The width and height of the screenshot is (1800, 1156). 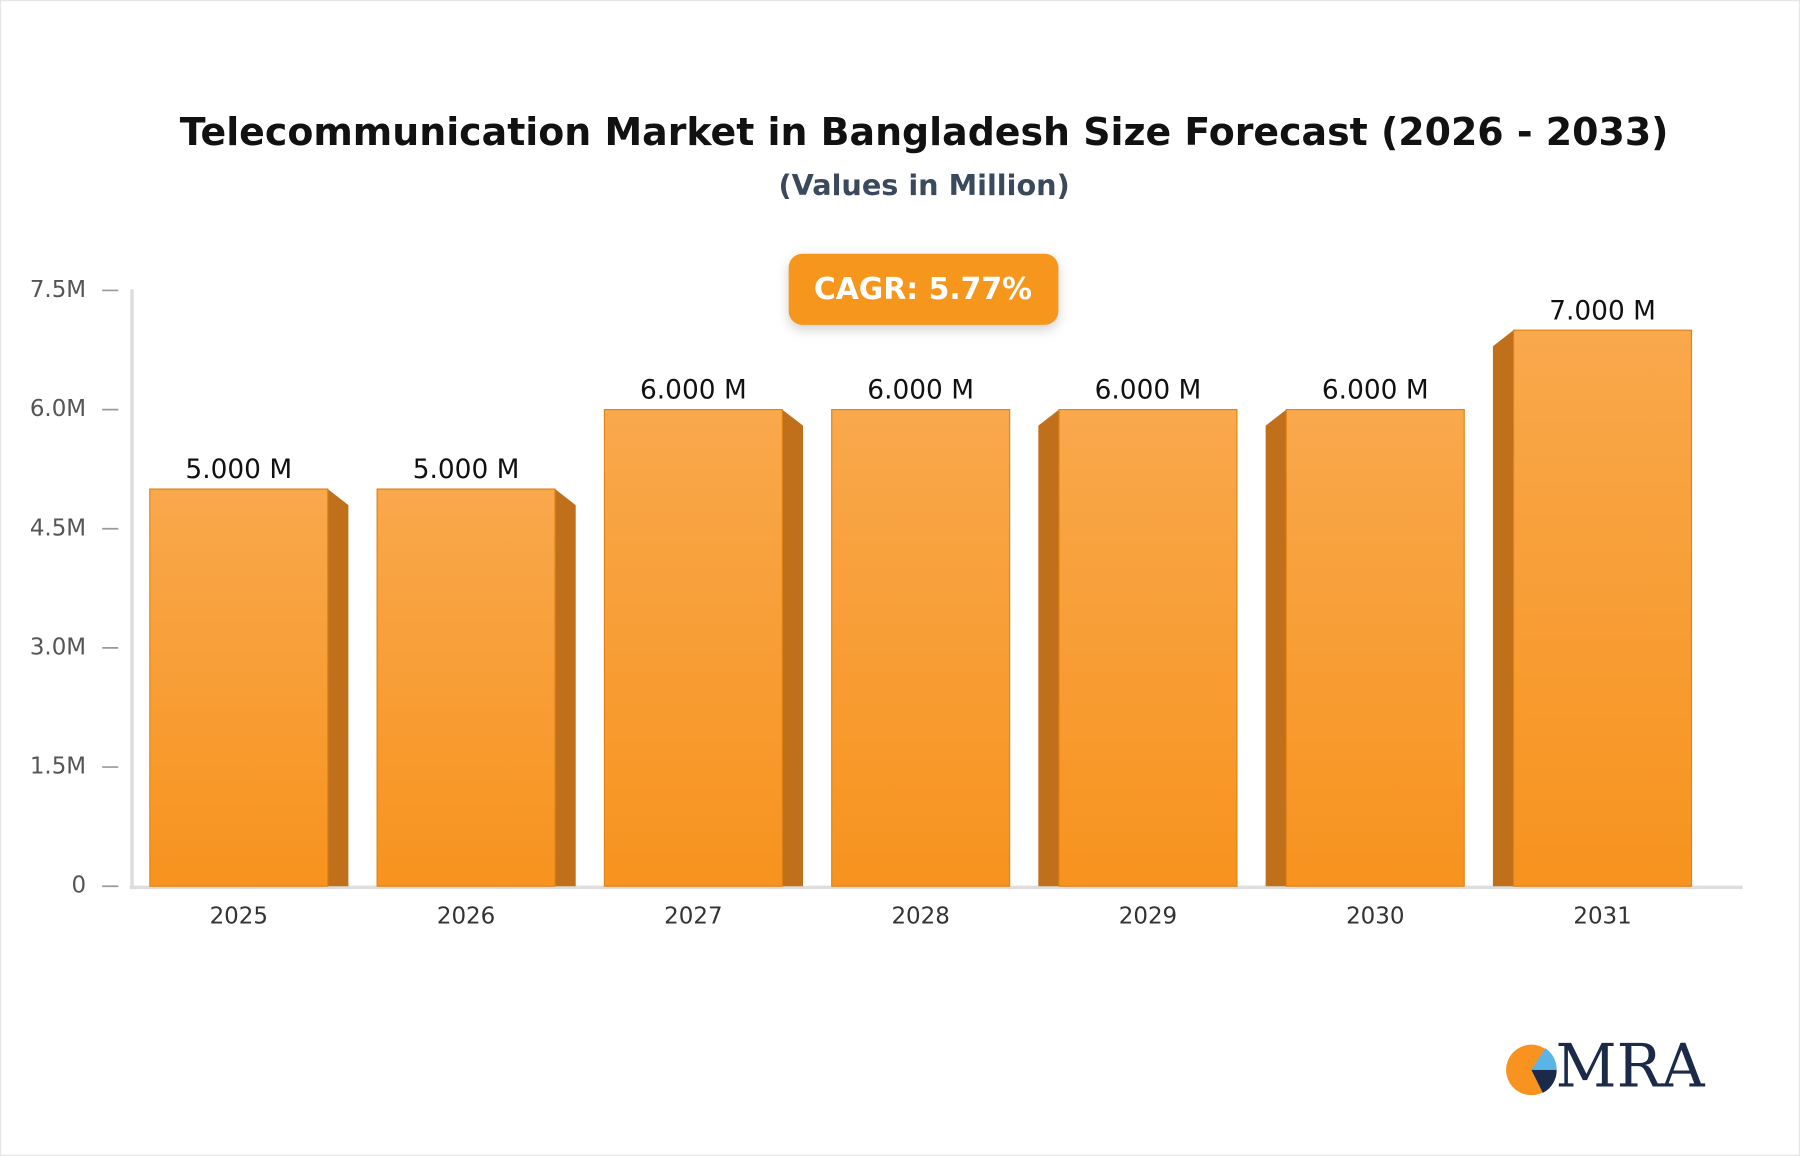 I want to click on y-tick-label: 0, so click(x=79, y=886).